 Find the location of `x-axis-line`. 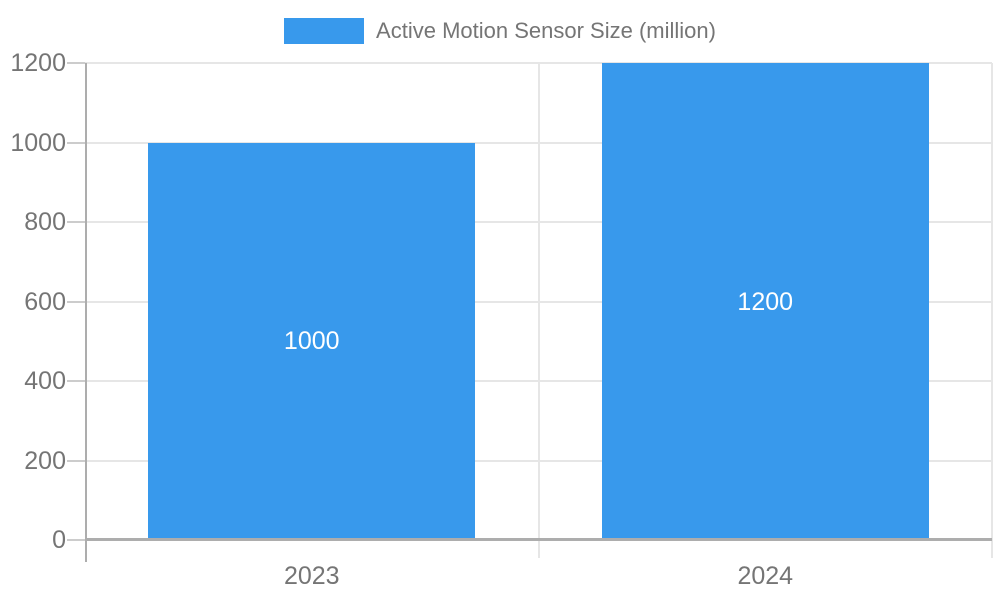

x-axis-line is located at coordinates (538, 539).